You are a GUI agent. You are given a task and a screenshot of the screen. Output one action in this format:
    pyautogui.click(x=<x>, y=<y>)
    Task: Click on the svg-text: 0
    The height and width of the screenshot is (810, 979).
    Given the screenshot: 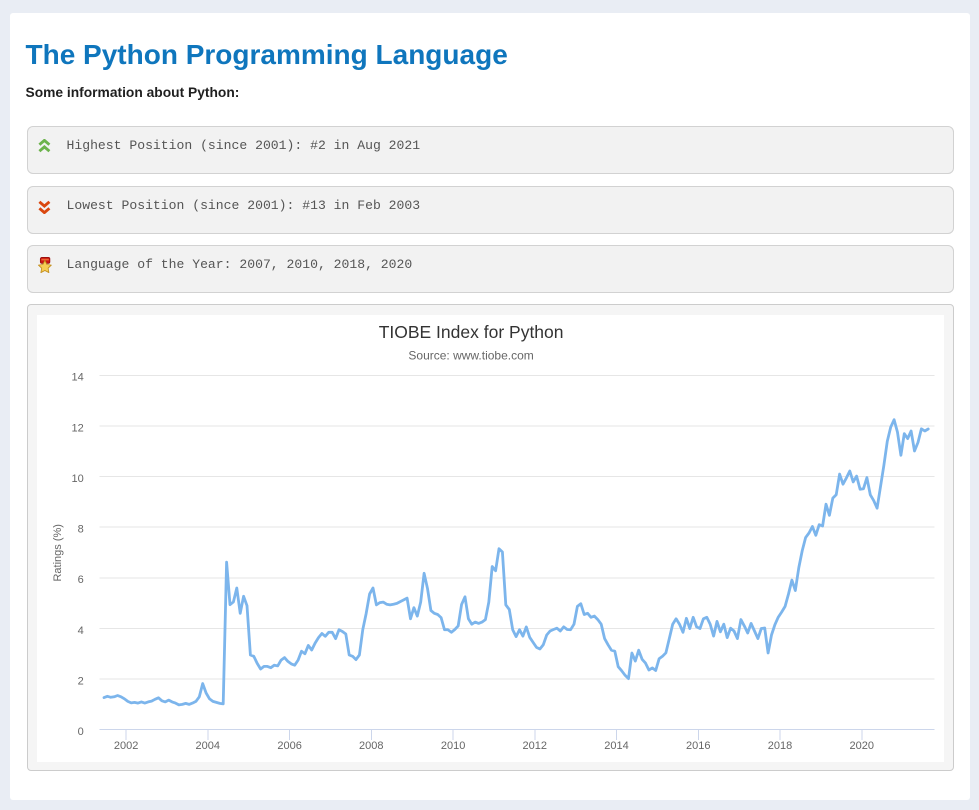 What is the action you would take?
    pyautogui.click(x=80, y=732)
    